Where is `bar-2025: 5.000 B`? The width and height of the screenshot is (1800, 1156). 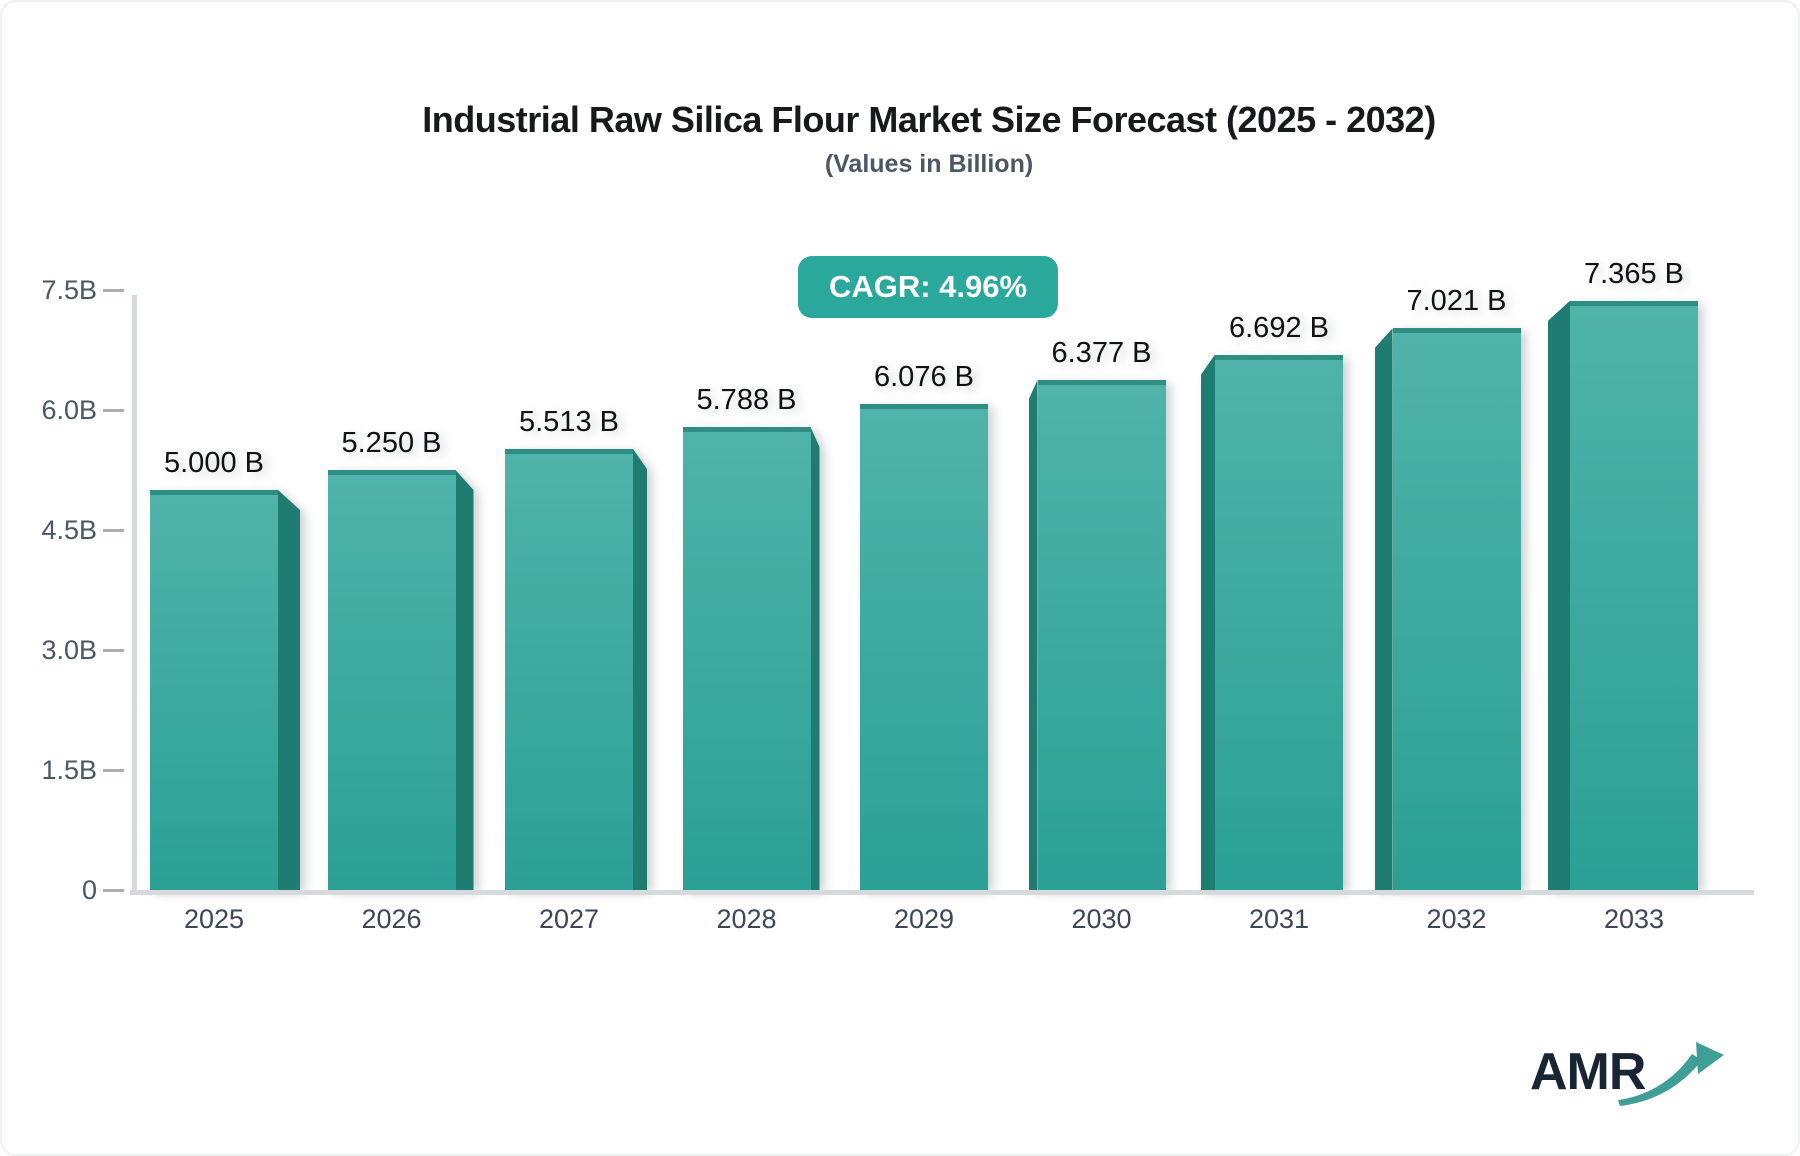
bar-2025: 5.000 B is located at coordinates (225, 668).